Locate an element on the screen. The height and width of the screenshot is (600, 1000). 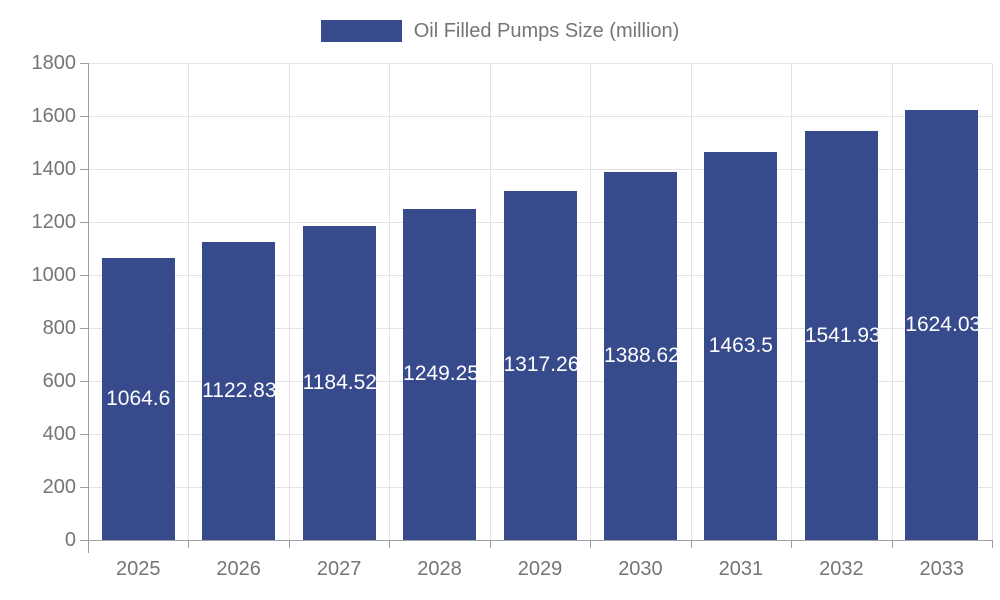
x-axis-tick-label: 2031 is located at coordinates (741, 569).